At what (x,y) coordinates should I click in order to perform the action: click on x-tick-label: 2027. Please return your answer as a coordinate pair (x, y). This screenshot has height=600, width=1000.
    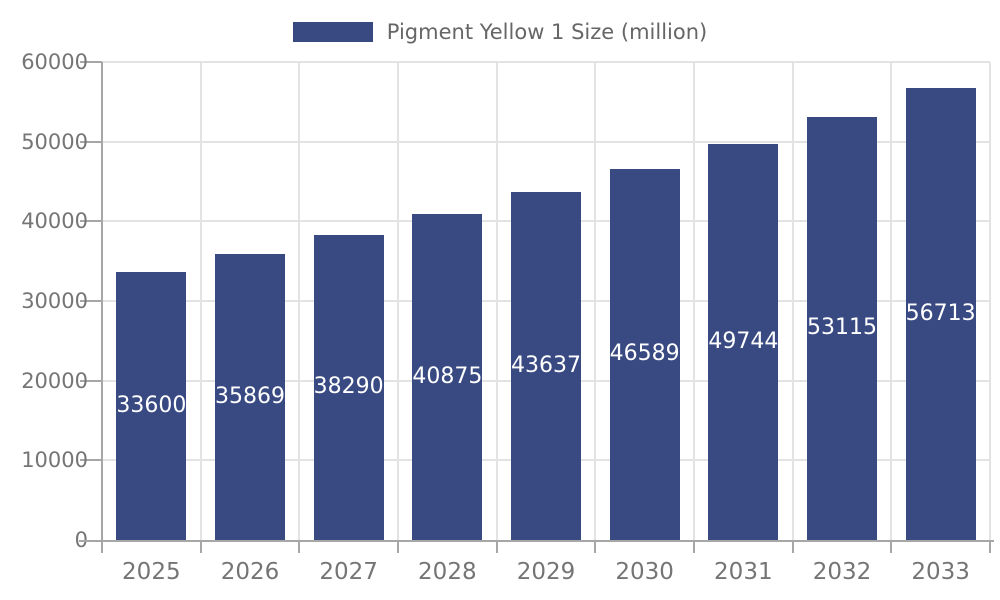
    Looking at the image, I should click on (348, 572).